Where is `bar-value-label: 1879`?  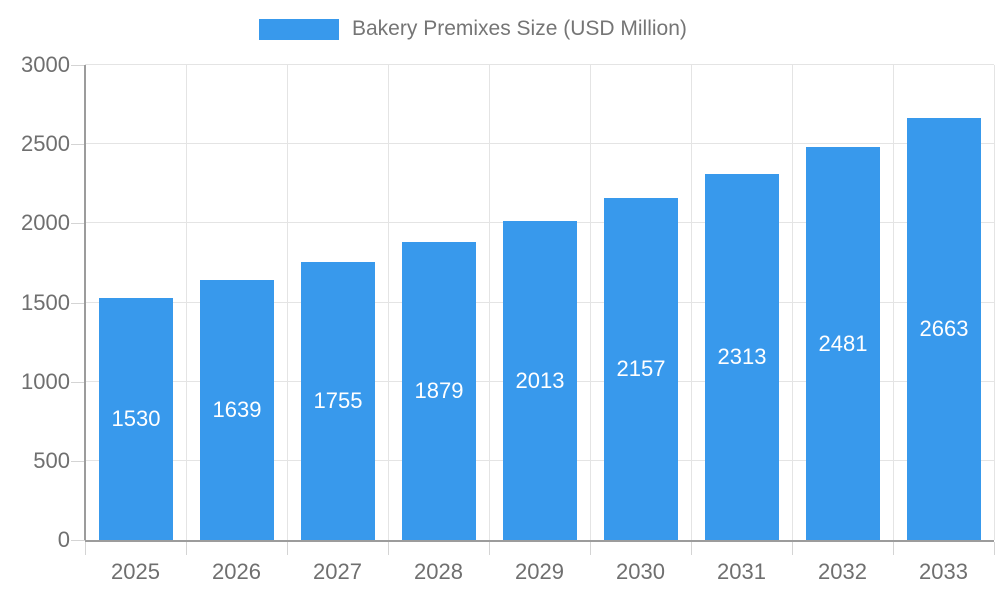 bar-value-label: 1879 is located at coordinates (439, 390).